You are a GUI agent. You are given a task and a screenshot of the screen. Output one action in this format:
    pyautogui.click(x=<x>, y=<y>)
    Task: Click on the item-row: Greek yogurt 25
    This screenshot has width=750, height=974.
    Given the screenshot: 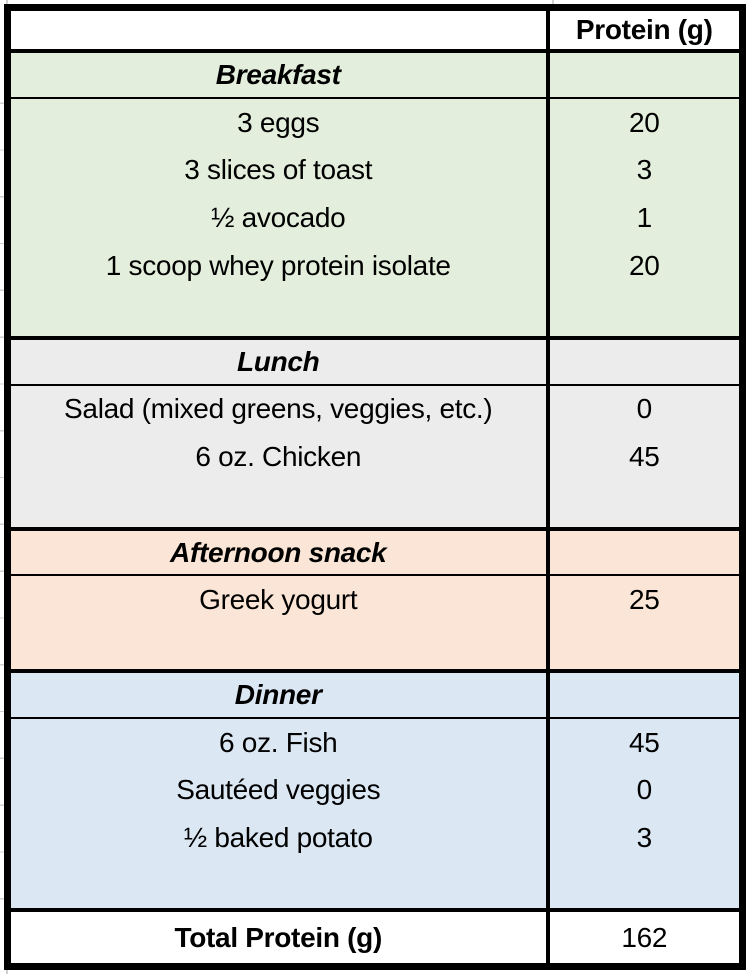 What is the action you would take?
    pyautogui.click(x=375, y=599)
    